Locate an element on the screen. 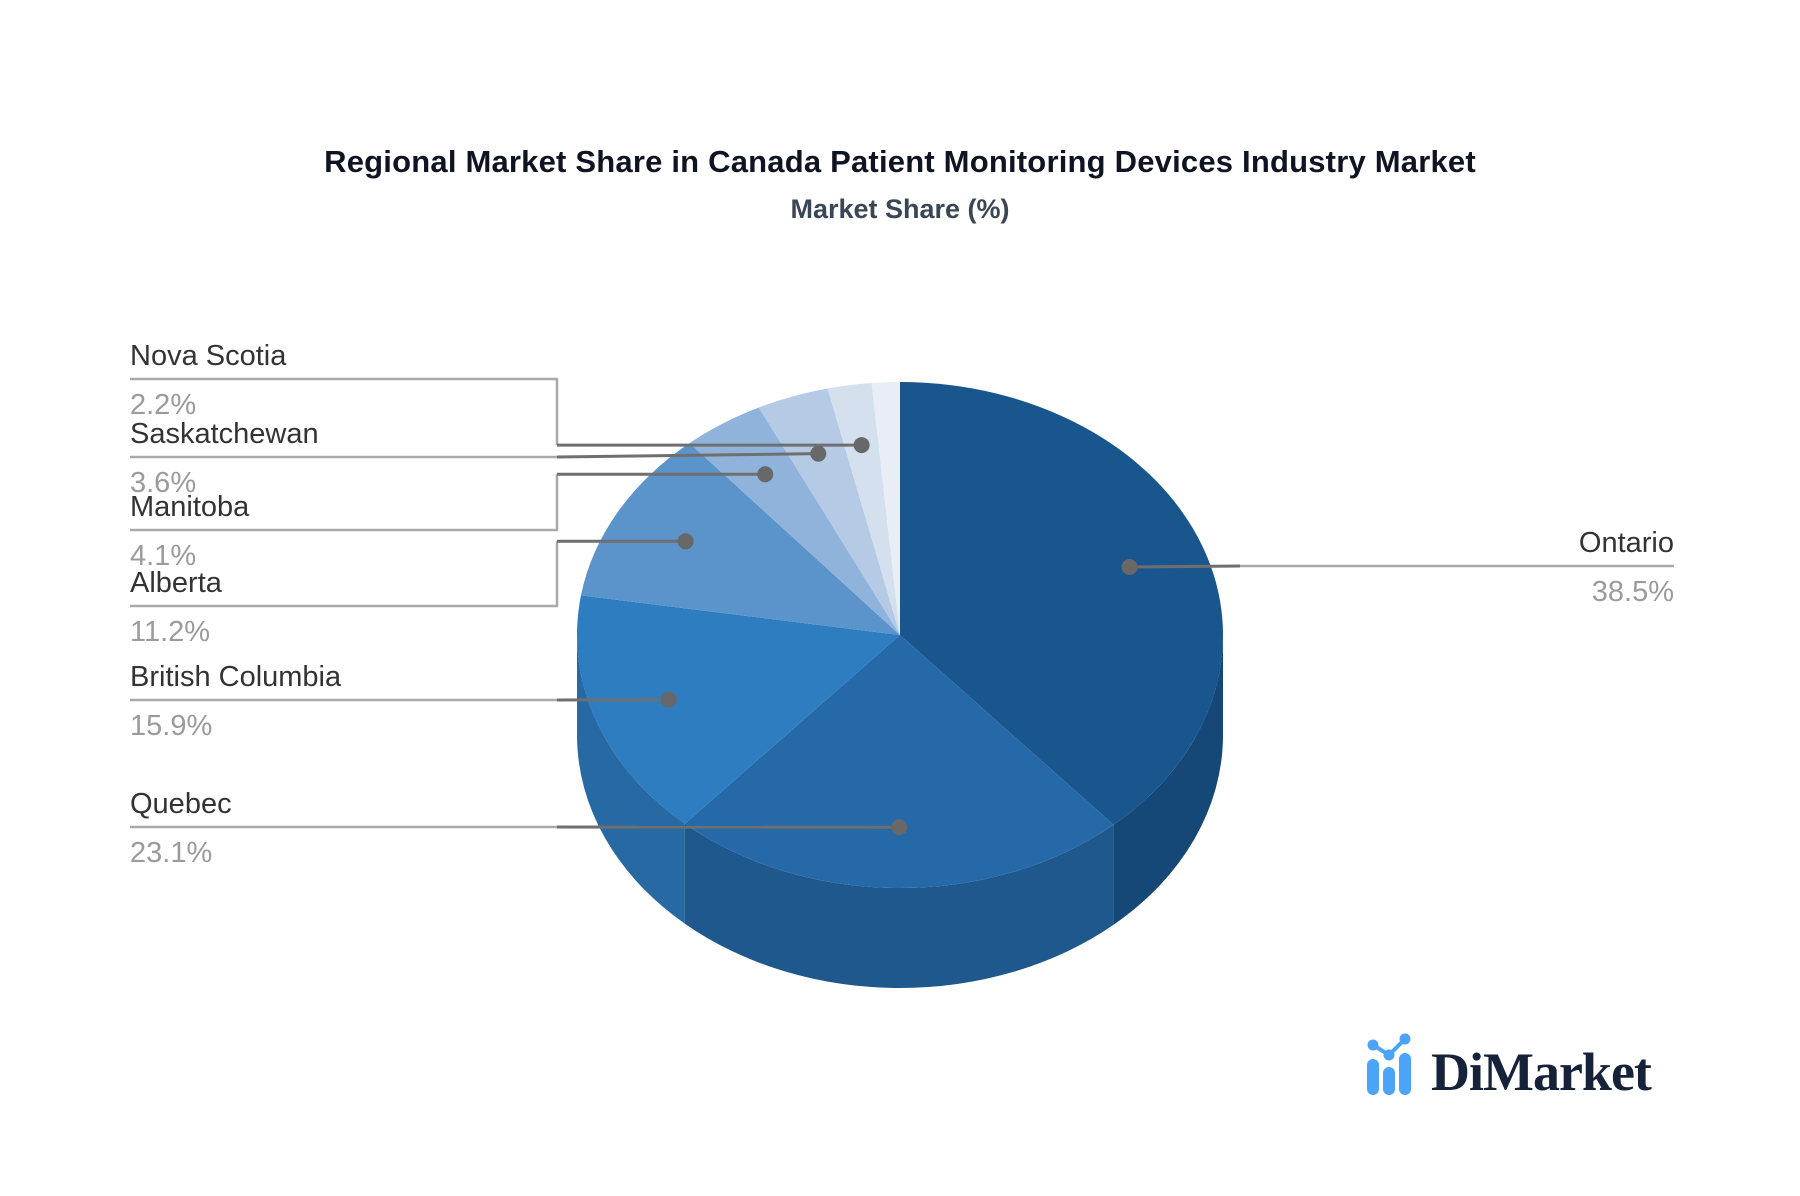 This screenshot has width=1800, height=1196. leader-dot-nova-scotia is located at coordinates (861, 445).